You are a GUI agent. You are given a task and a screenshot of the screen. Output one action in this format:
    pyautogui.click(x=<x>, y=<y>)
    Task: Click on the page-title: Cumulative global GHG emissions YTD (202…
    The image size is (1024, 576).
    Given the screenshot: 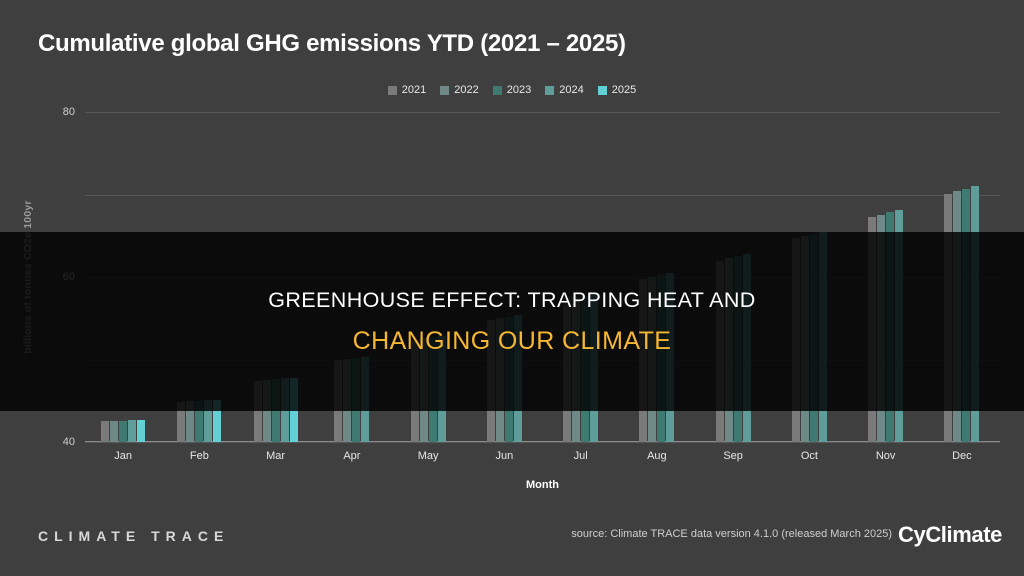 What is the action you would take?
    pyautogui.click(x=332, y=43)
    